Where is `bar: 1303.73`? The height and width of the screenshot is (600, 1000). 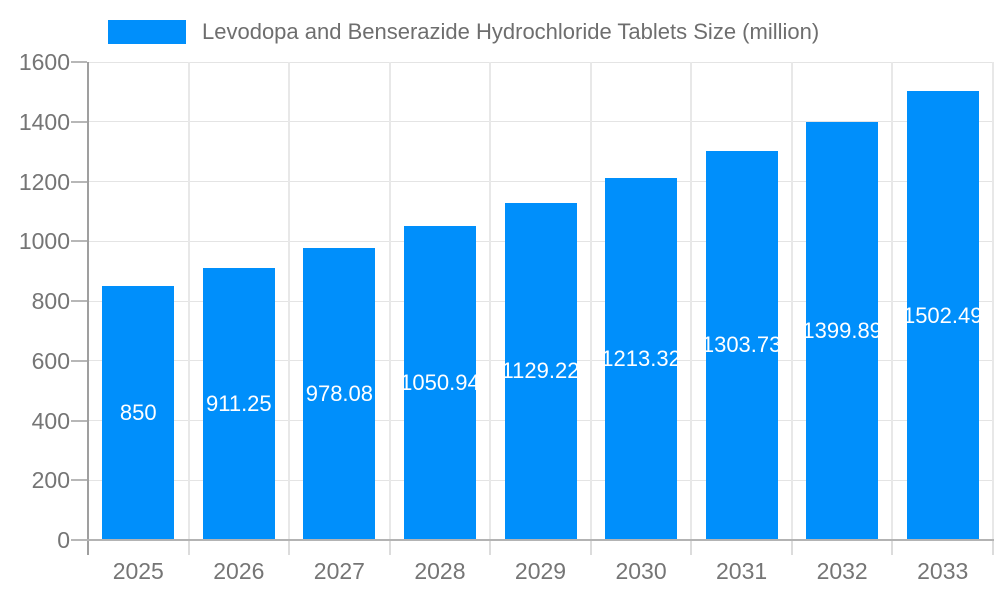 bar: 1303.73 is located at coordinates (741, 345).